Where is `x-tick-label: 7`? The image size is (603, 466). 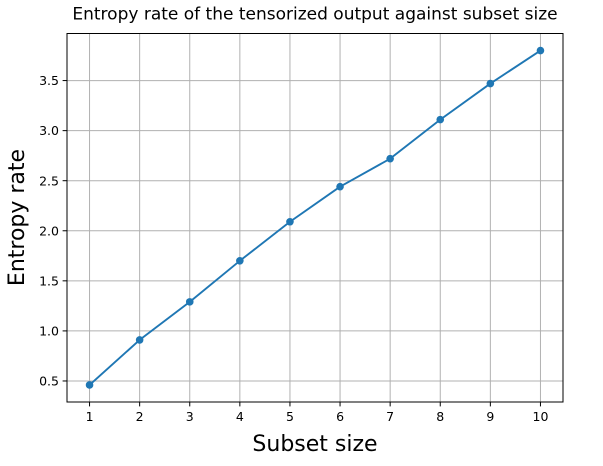 x-tick-label: 7 is located at coordinates (390, 416).